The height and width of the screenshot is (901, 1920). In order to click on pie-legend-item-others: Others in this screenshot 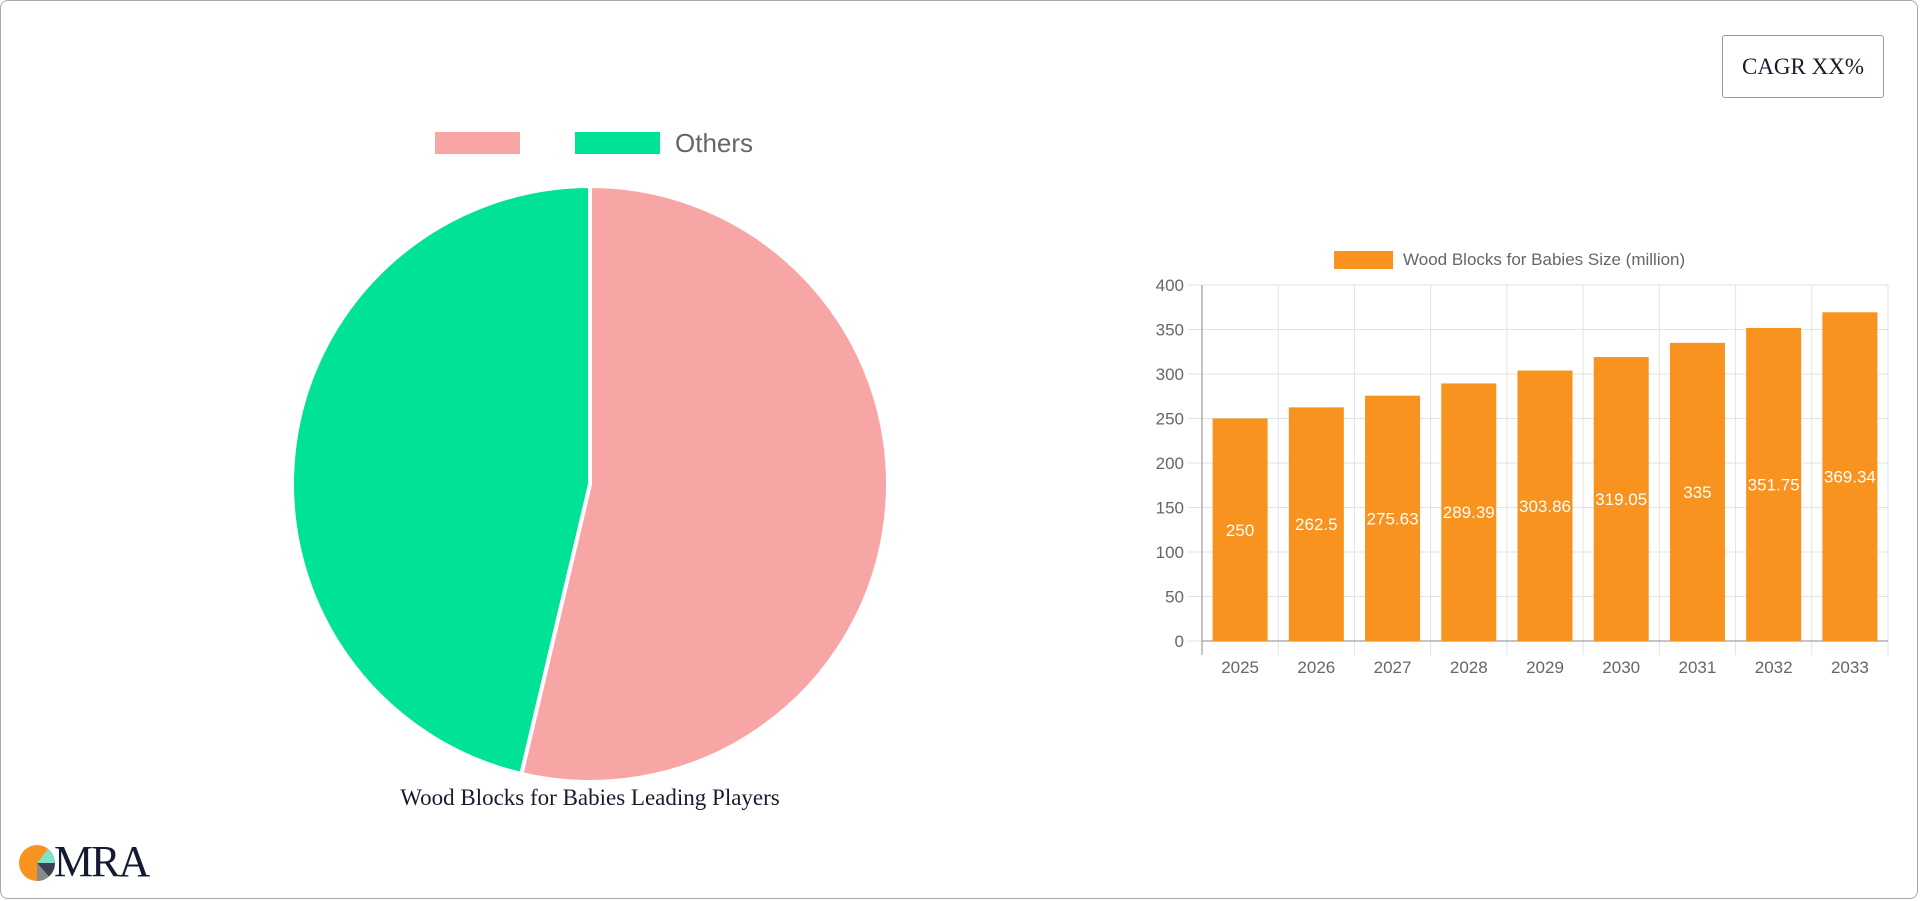, I will do `click(664, 143)`.